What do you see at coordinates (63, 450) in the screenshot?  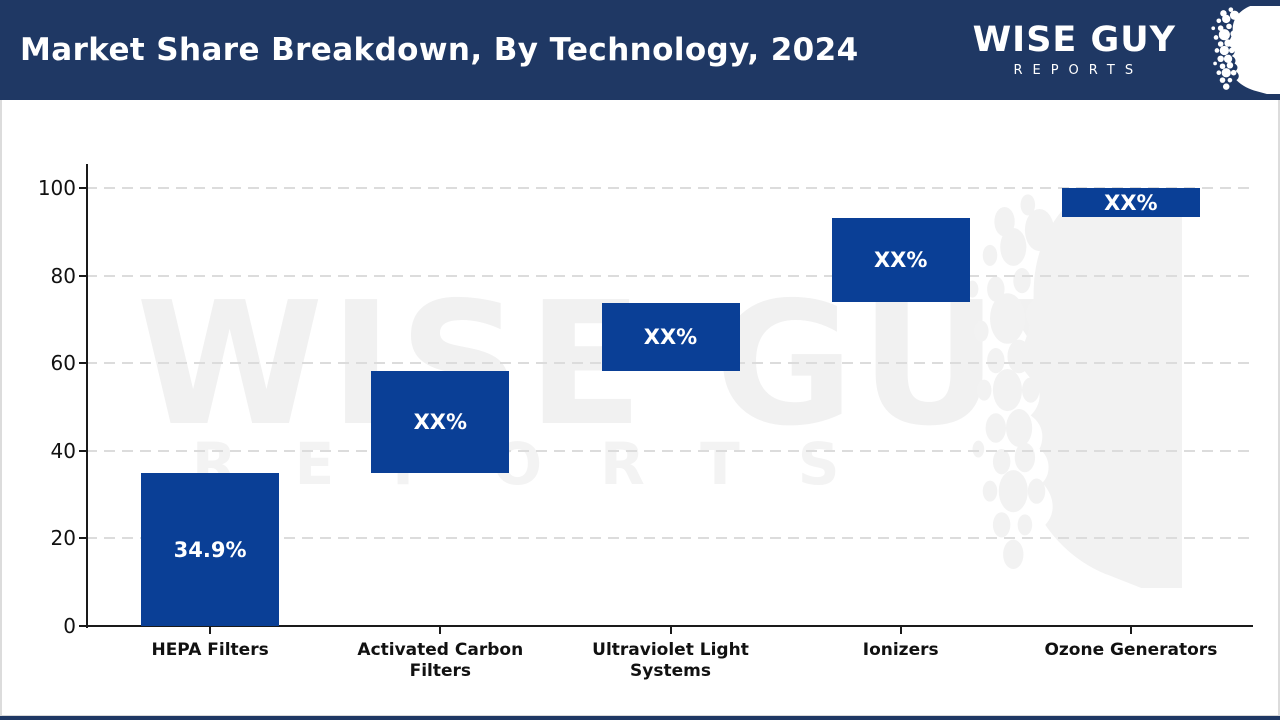 I see `y-tick-label-40: 40` at bounding box center [63, 450].